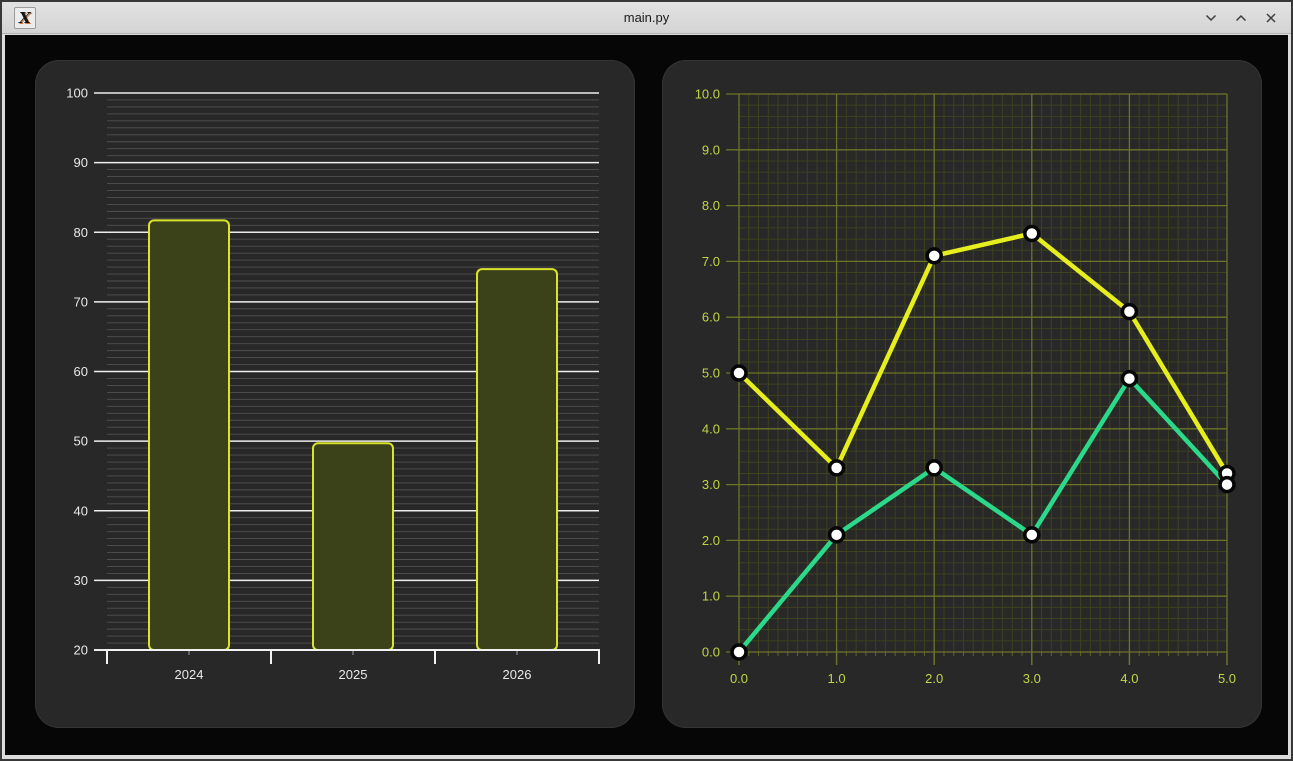 This screenshot has height=761, width=1293. What do you see at coordinates (189, 674) in the screenshot?
I see `svg-text: 2024` at bounding box center [189, 674].